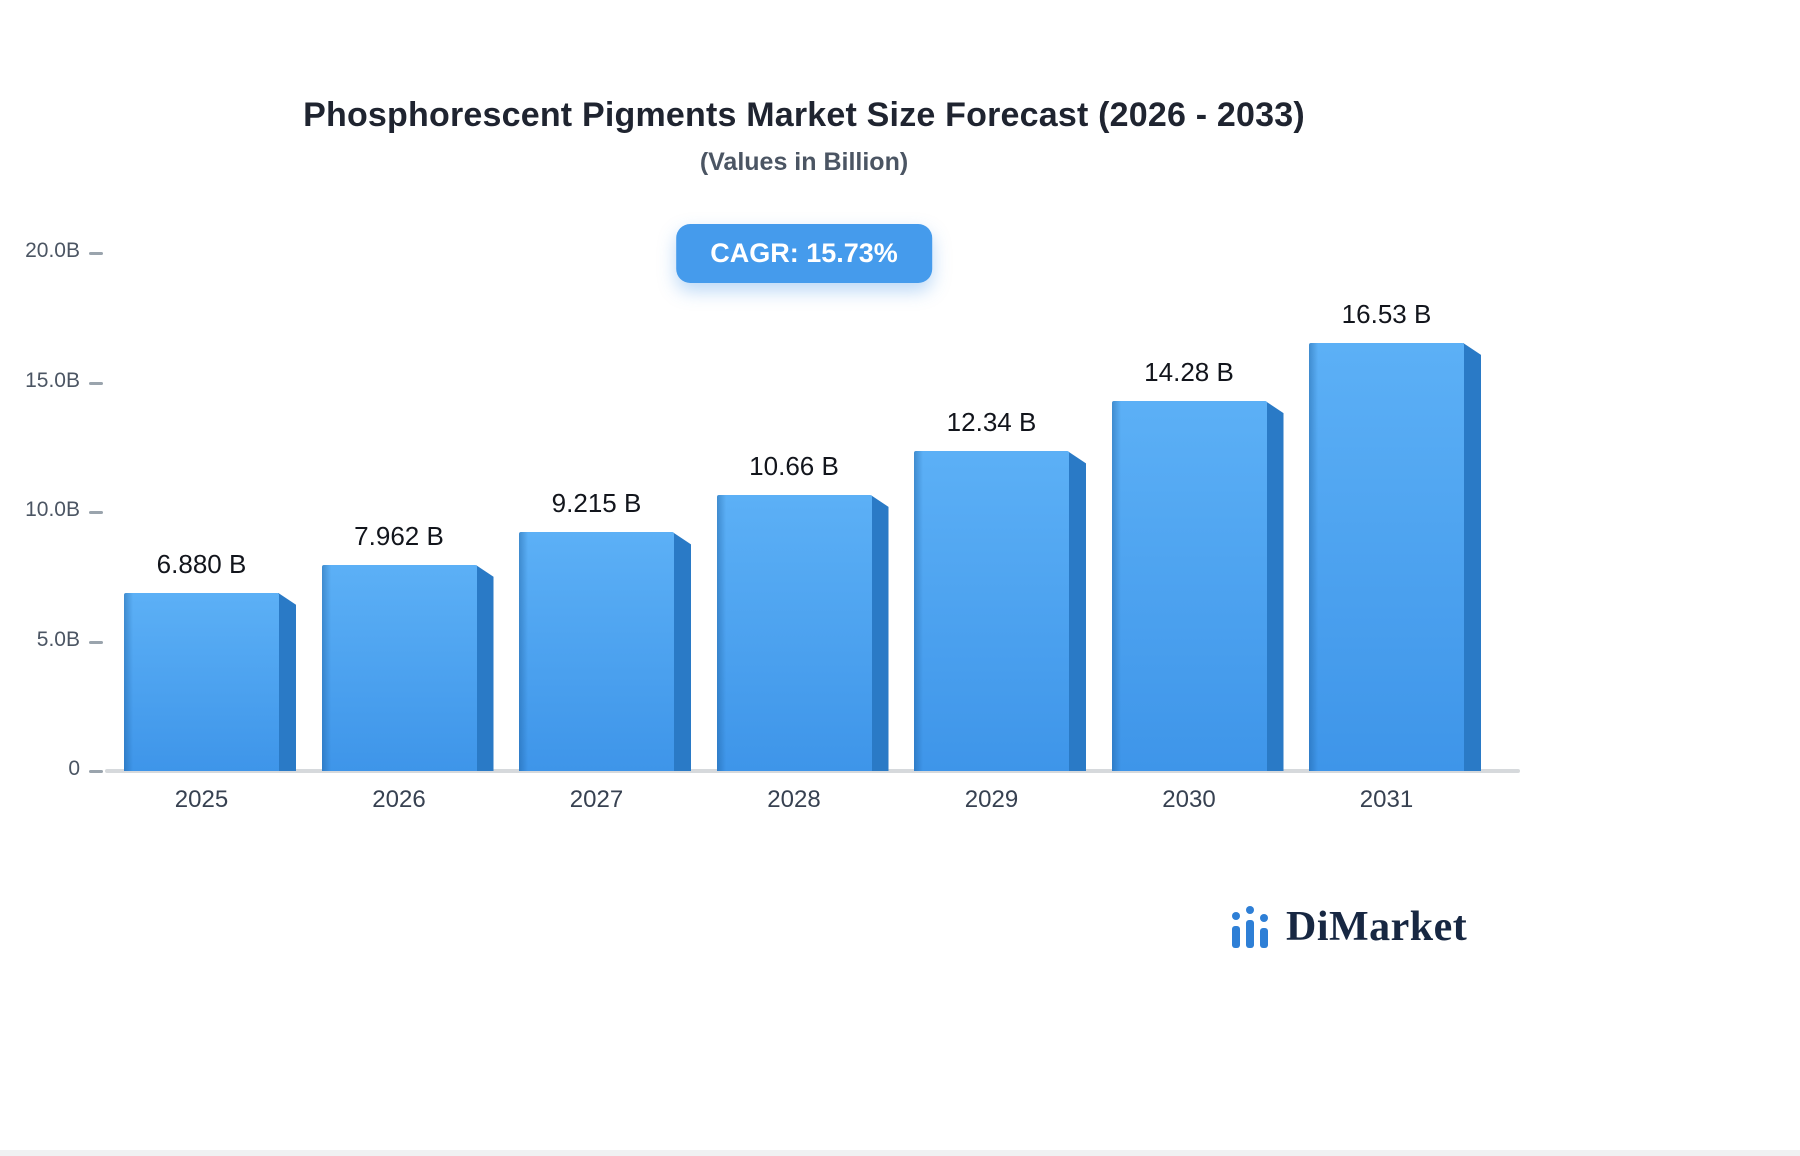 Image resolution: width=1800 pixels, height=1156 pixels. What do you see at coordinates (596, 503) in the screenshot?
I see `bar-value-label: 9.215 B` at bounding box center [596, 503].